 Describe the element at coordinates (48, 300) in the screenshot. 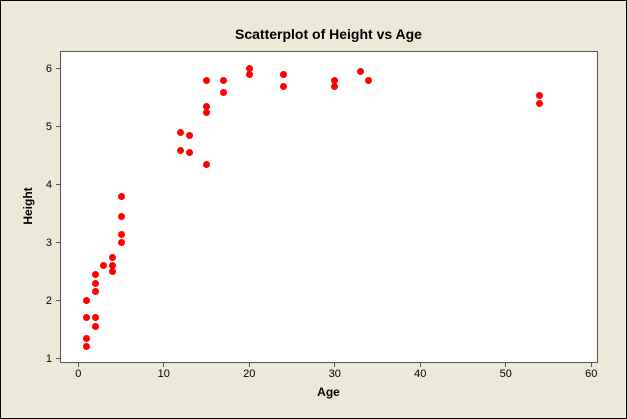

I see `y-tick-label: 2` at that location.